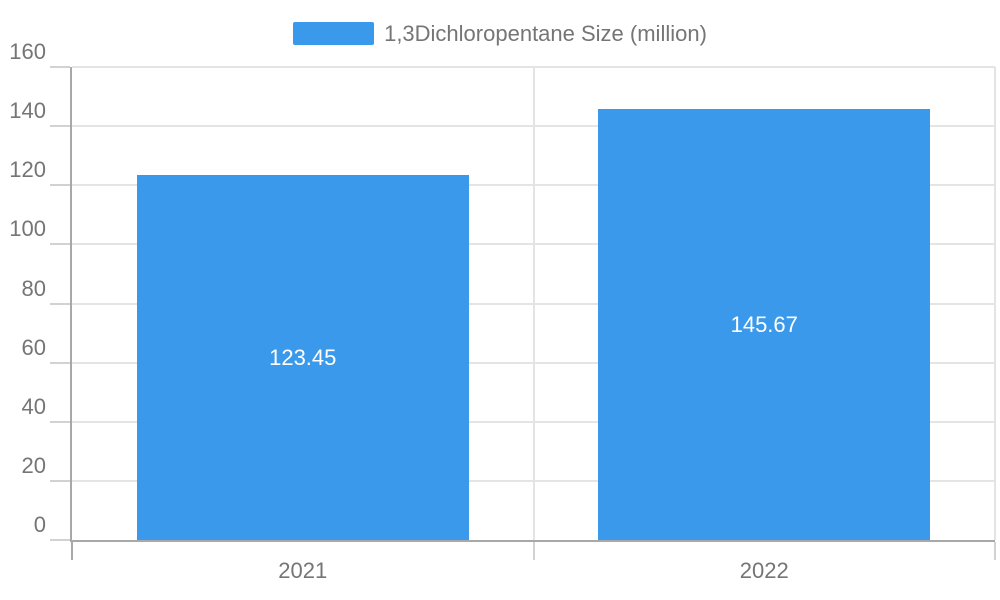  What do you see at coordinates (33, 465) in the screenshot?
I see `y-axis-label: 20` at bounding box center [33, 465].